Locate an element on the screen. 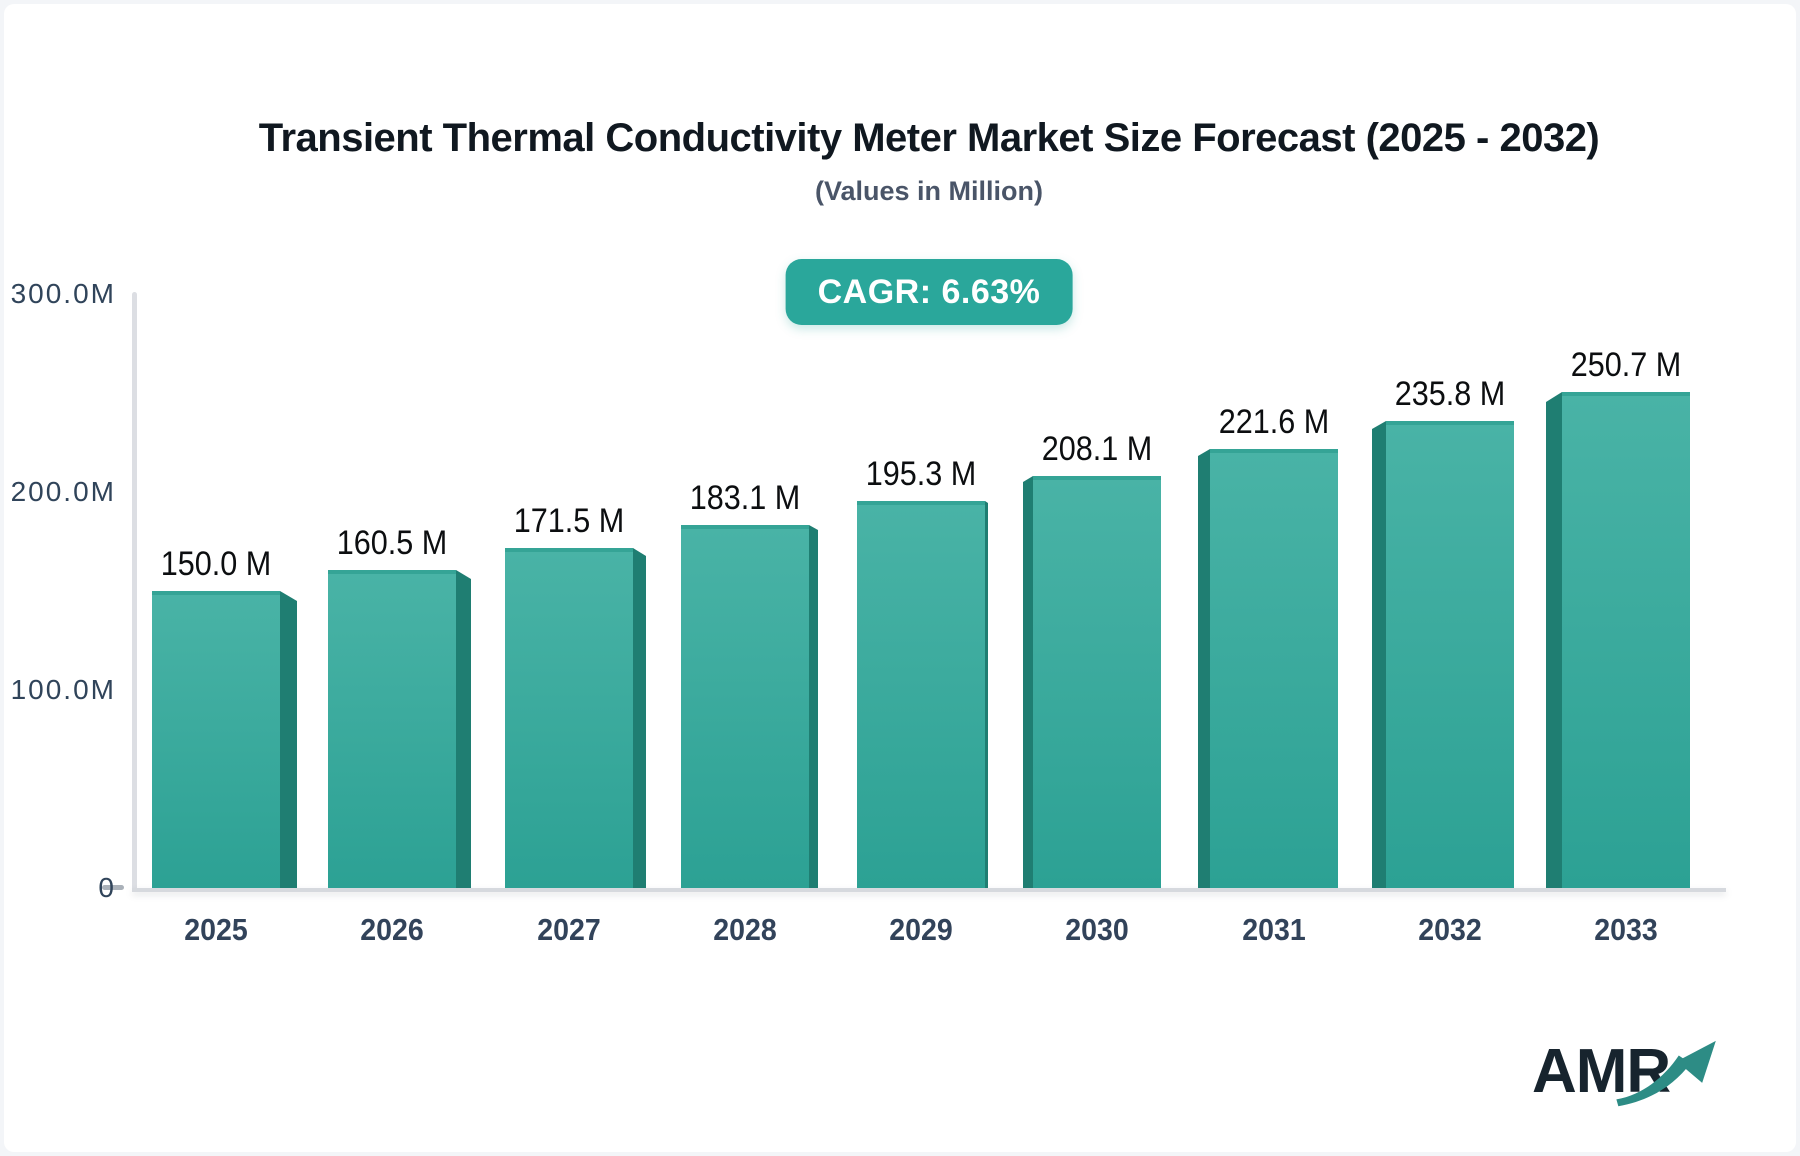  cagr-badge: CAGR: 6.63% is located at coordinates (929, 292).